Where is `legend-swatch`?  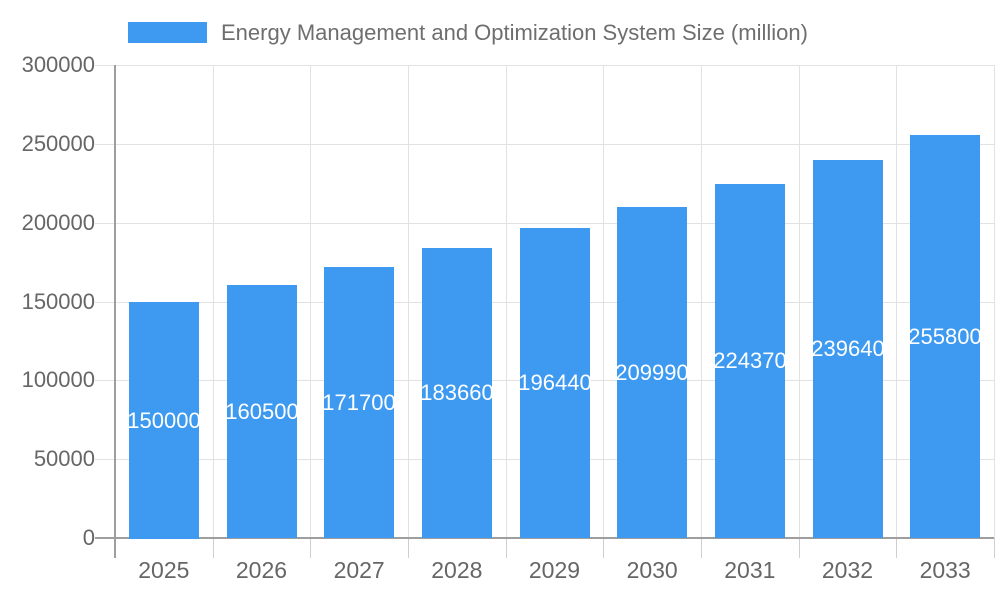
legend-swatch is located at coordinates (167, 32).